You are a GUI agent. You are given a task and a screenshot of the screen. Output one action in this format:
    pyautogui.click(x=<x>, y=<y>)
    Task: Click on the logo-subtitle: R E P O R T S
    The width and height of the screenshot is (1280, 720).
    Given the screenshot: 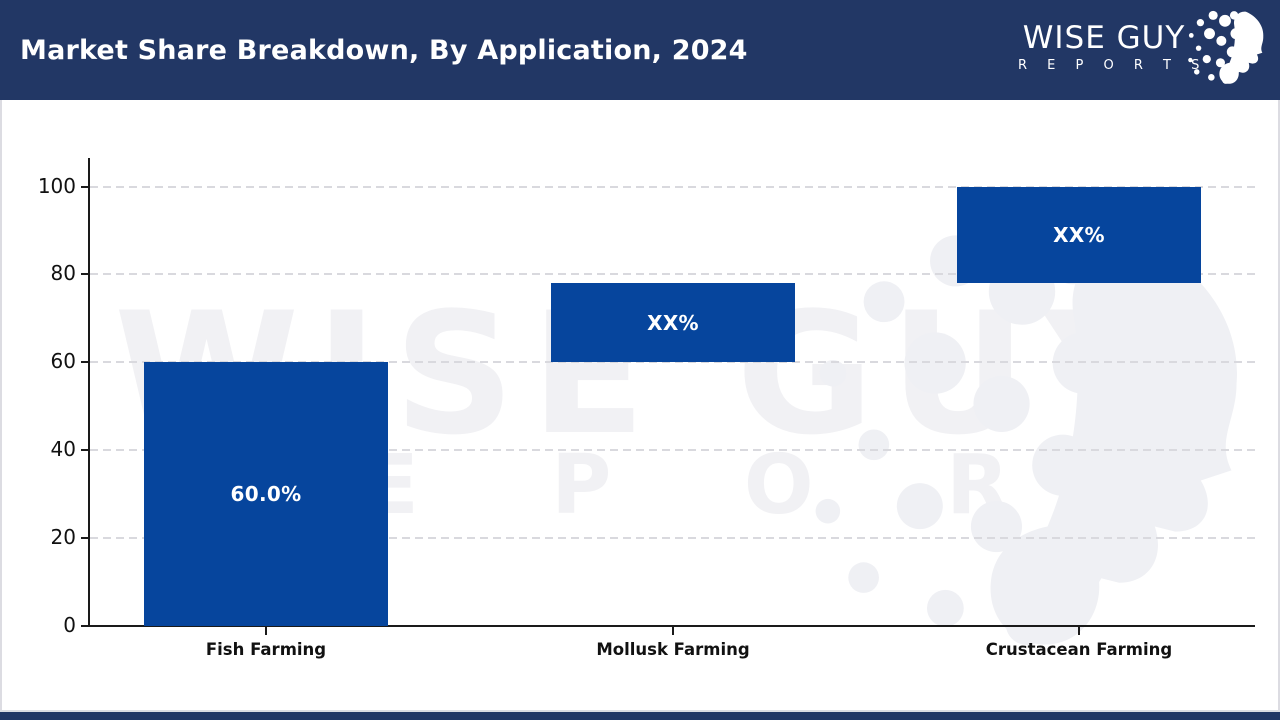 What is the action you would take?
    pyautogui.click(x=1113, y=65)
    